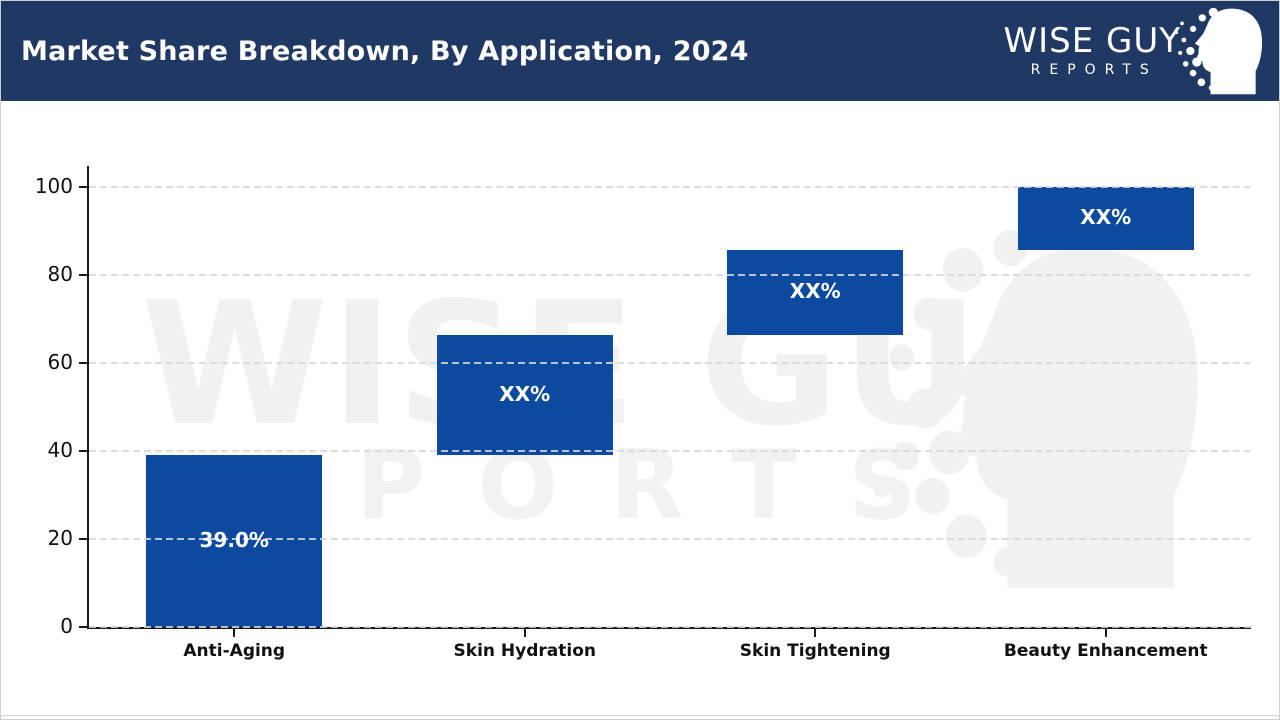 Image resolution: width=1280 pixels, height=720 pixels. I want to click on y-tick-label: 100, so click(53, 186).